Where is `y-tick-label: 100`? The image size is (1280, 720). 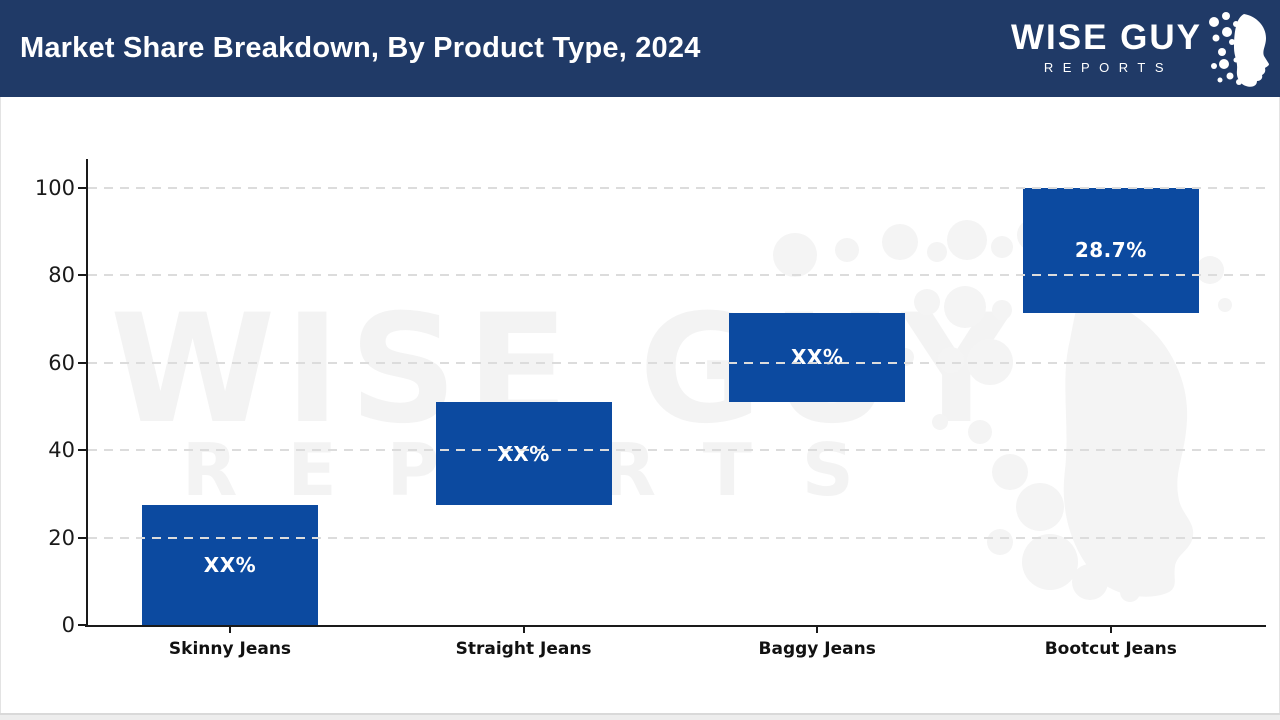
y-tick-label: 100 is located at coordinates (54, 187).